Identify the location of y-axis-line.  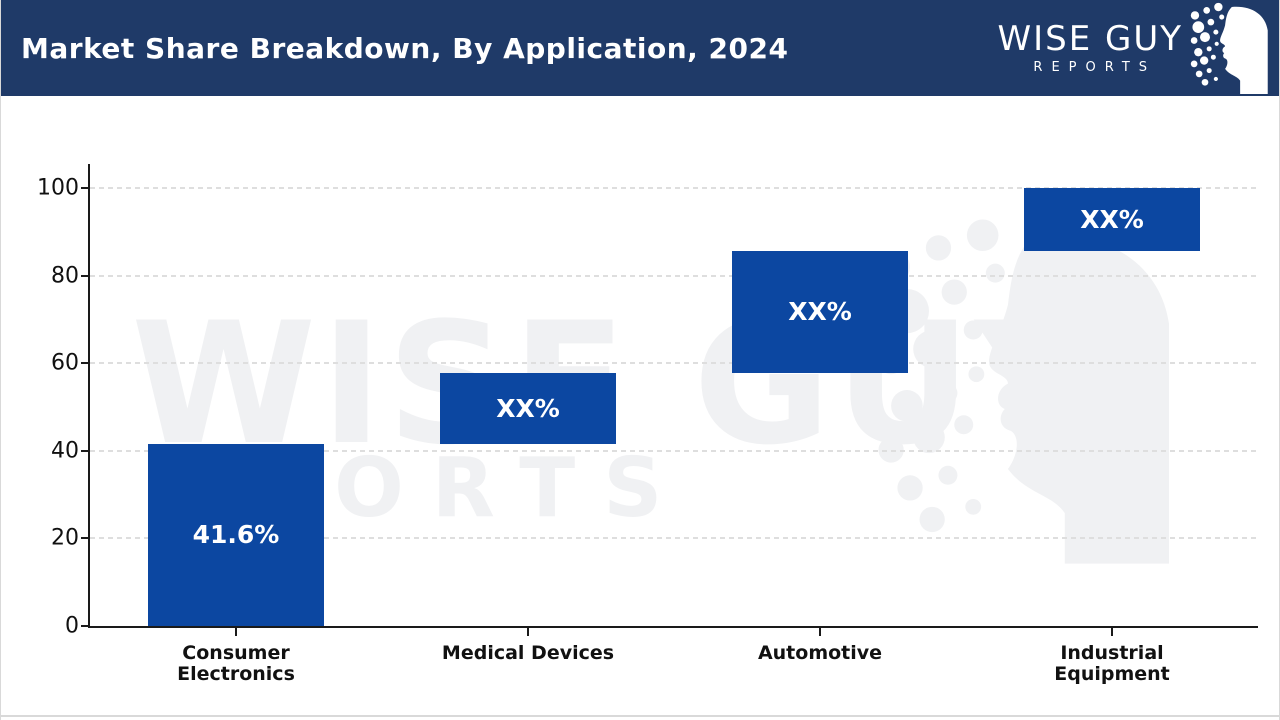
(89, 396).